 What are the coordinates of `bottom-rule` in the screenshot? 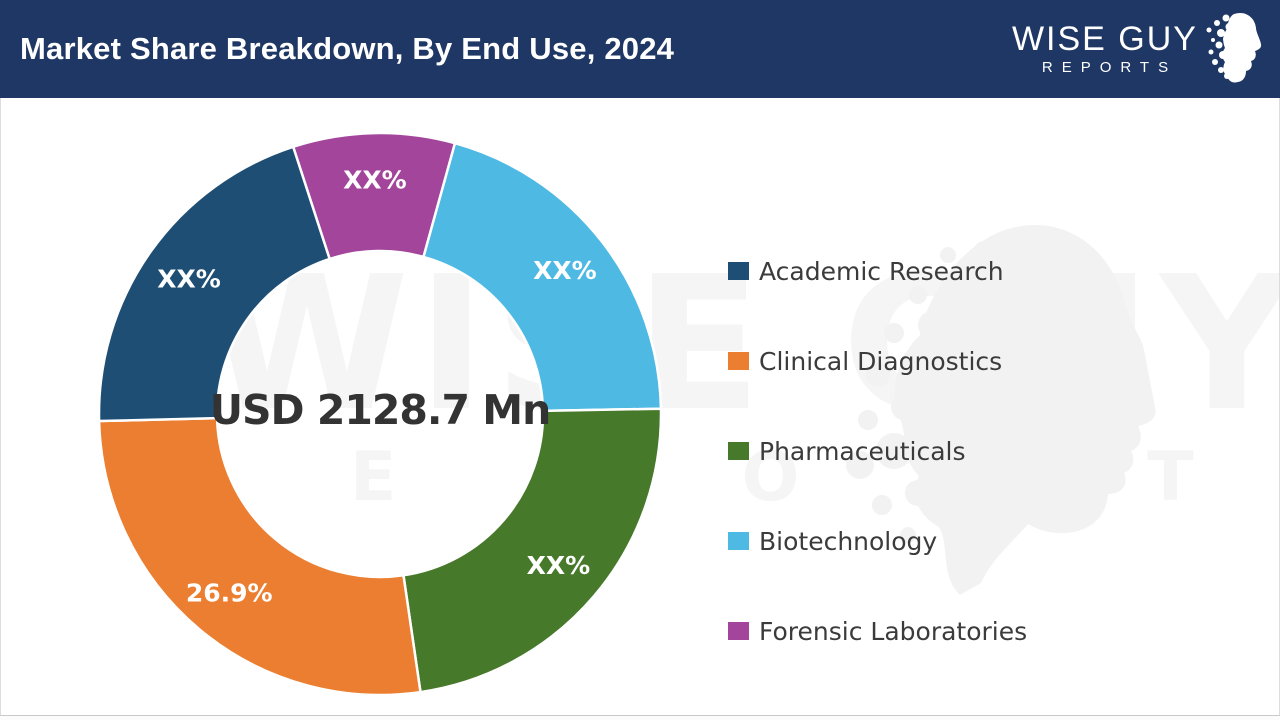 It's located at (640, 715).